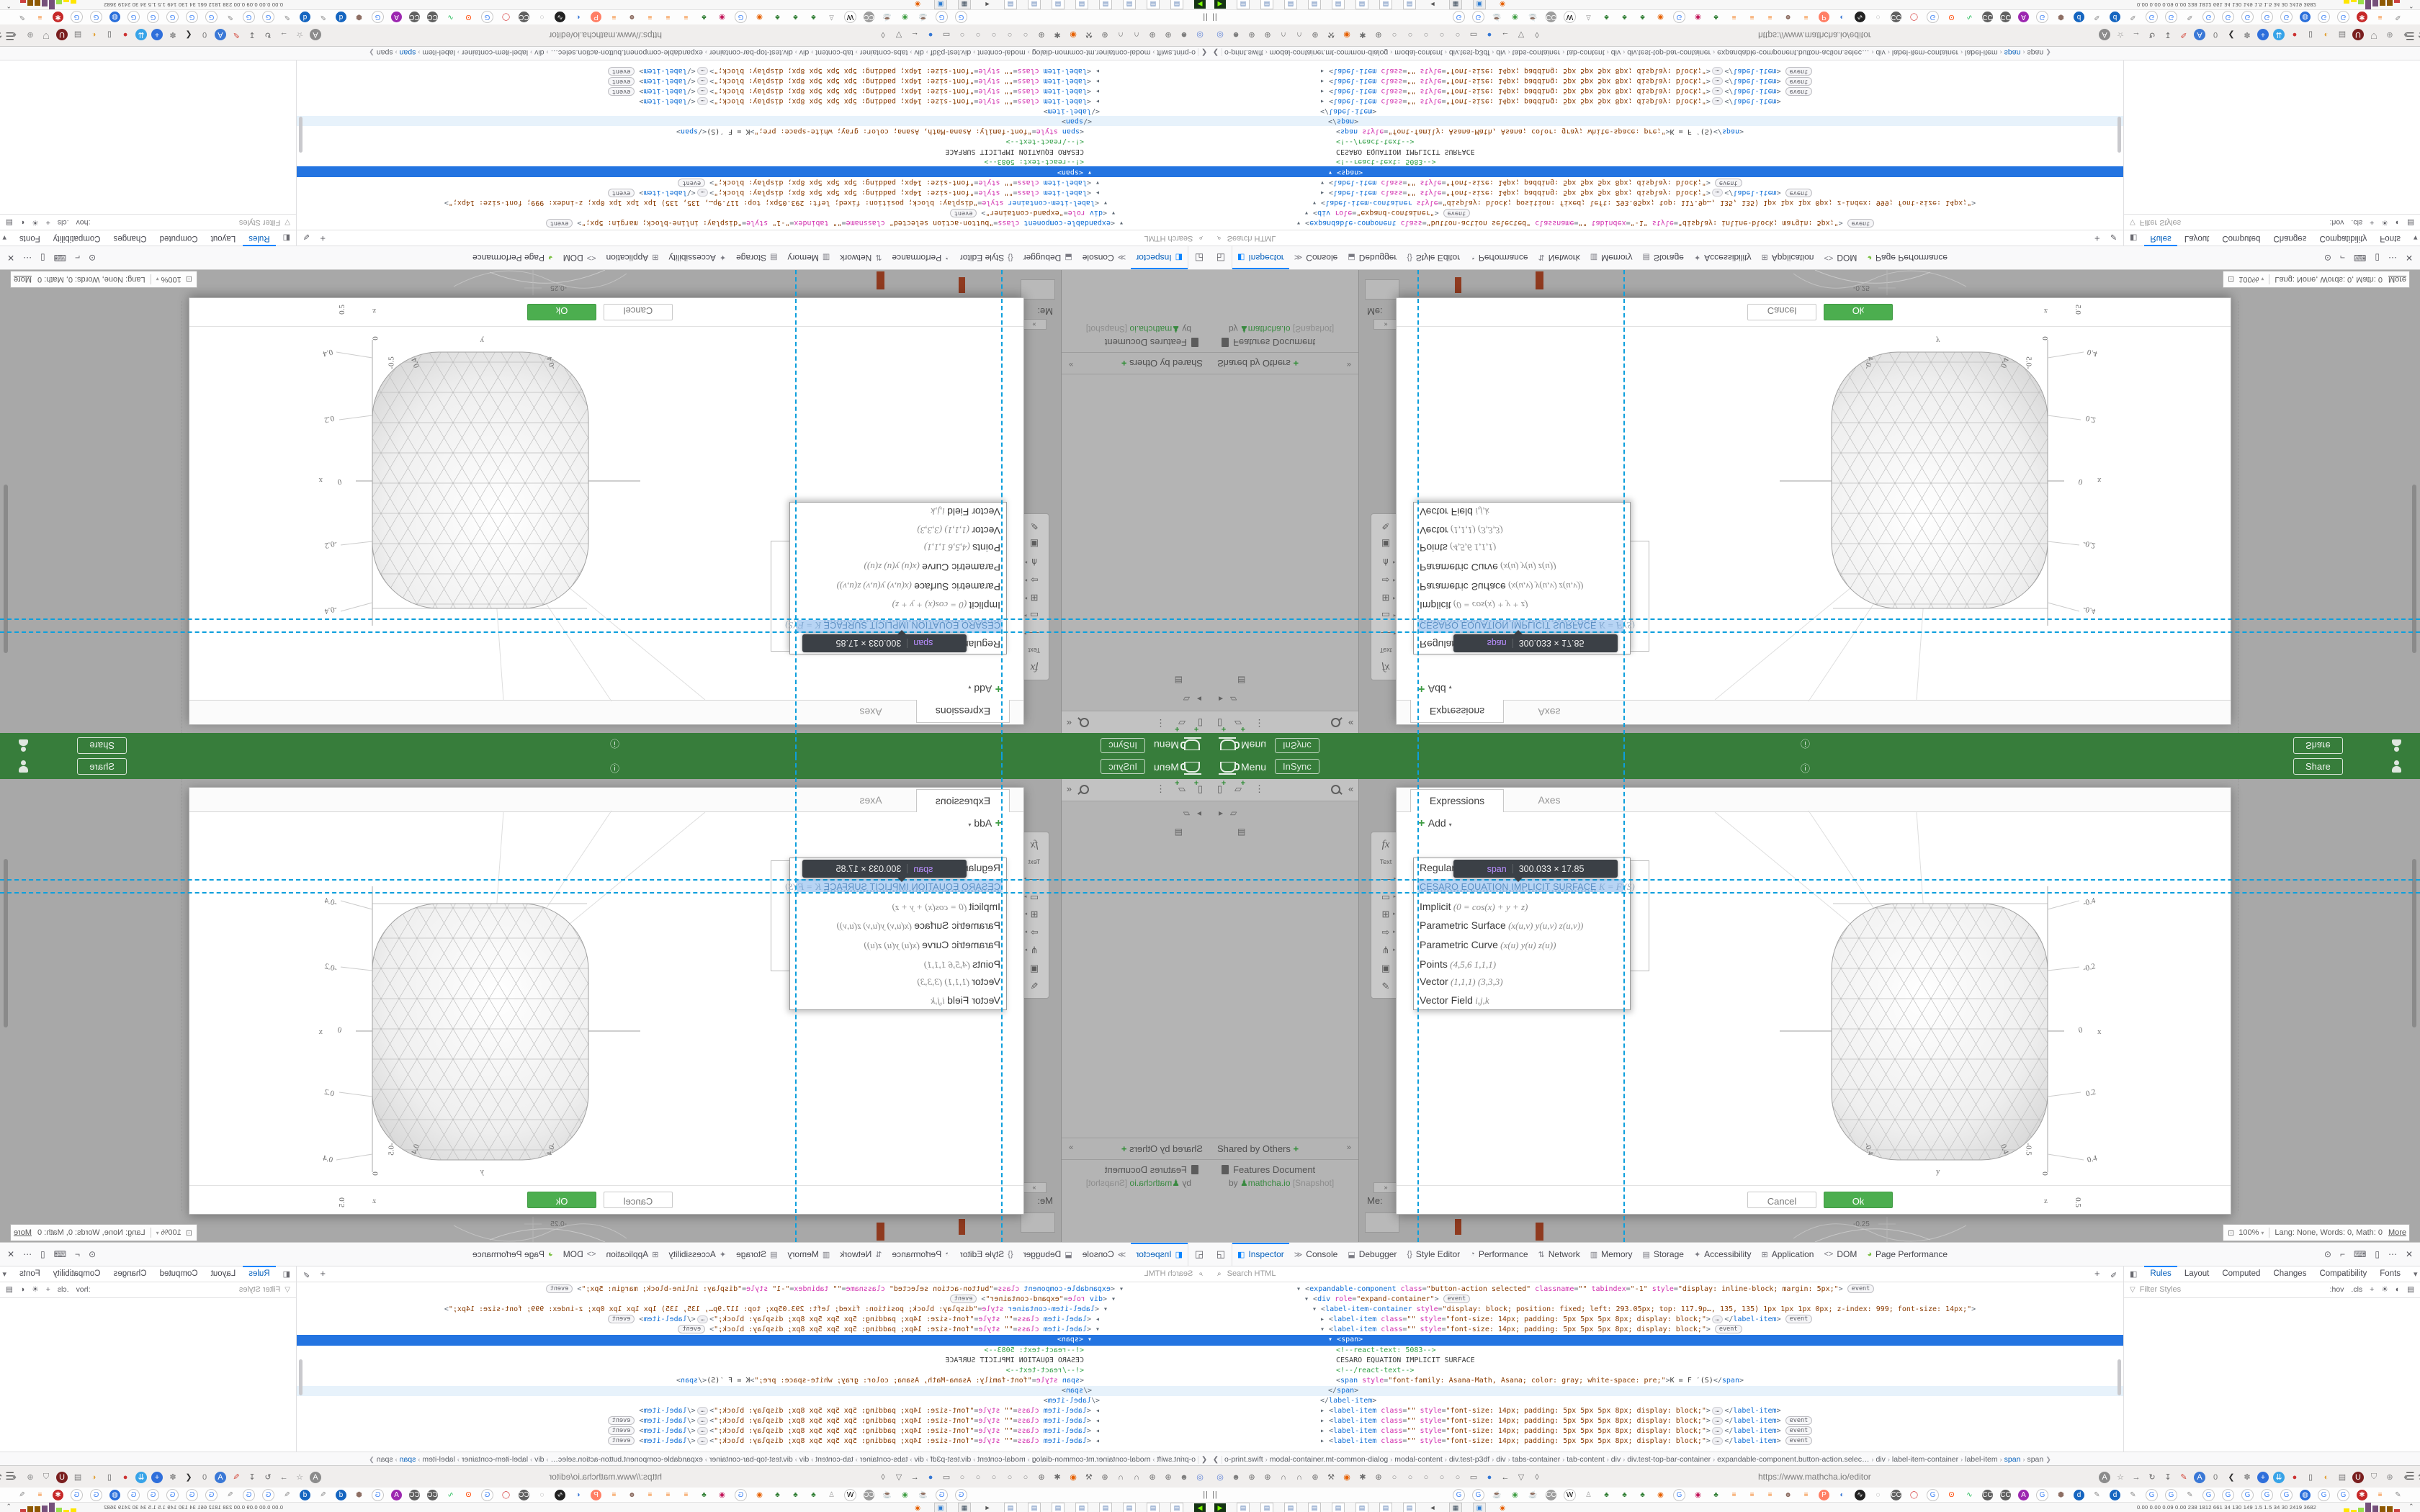 This screenshot has width=2420, height=1512. Describe the element at coordinates (1259, 788) in the screenshot. I see `kebab-menu-icon: ⋮` at that location.